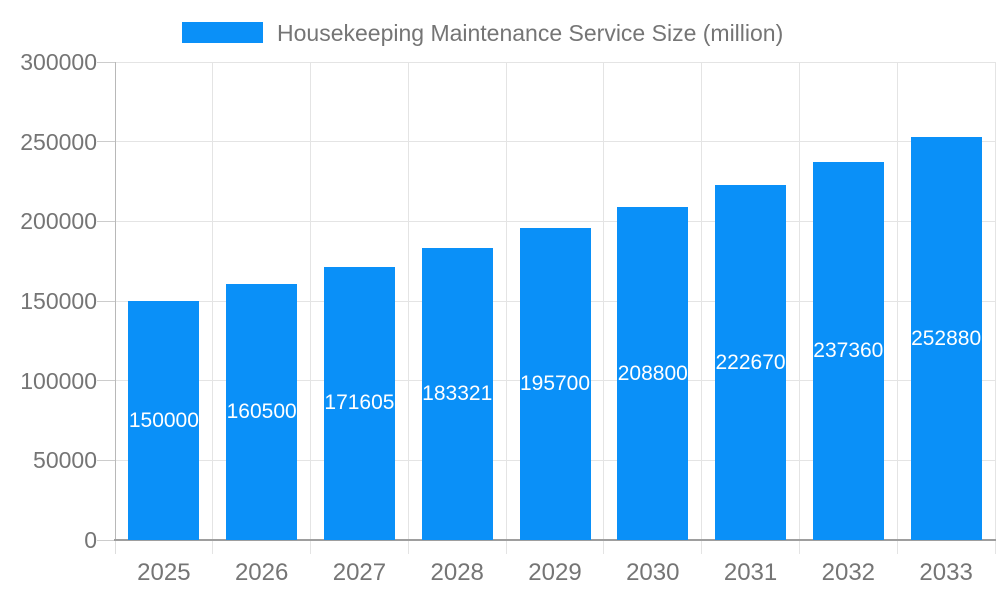  Describe the element at coordinates (457, 572) in the screenshot. I see `x-axis-label: 2028` at that location.